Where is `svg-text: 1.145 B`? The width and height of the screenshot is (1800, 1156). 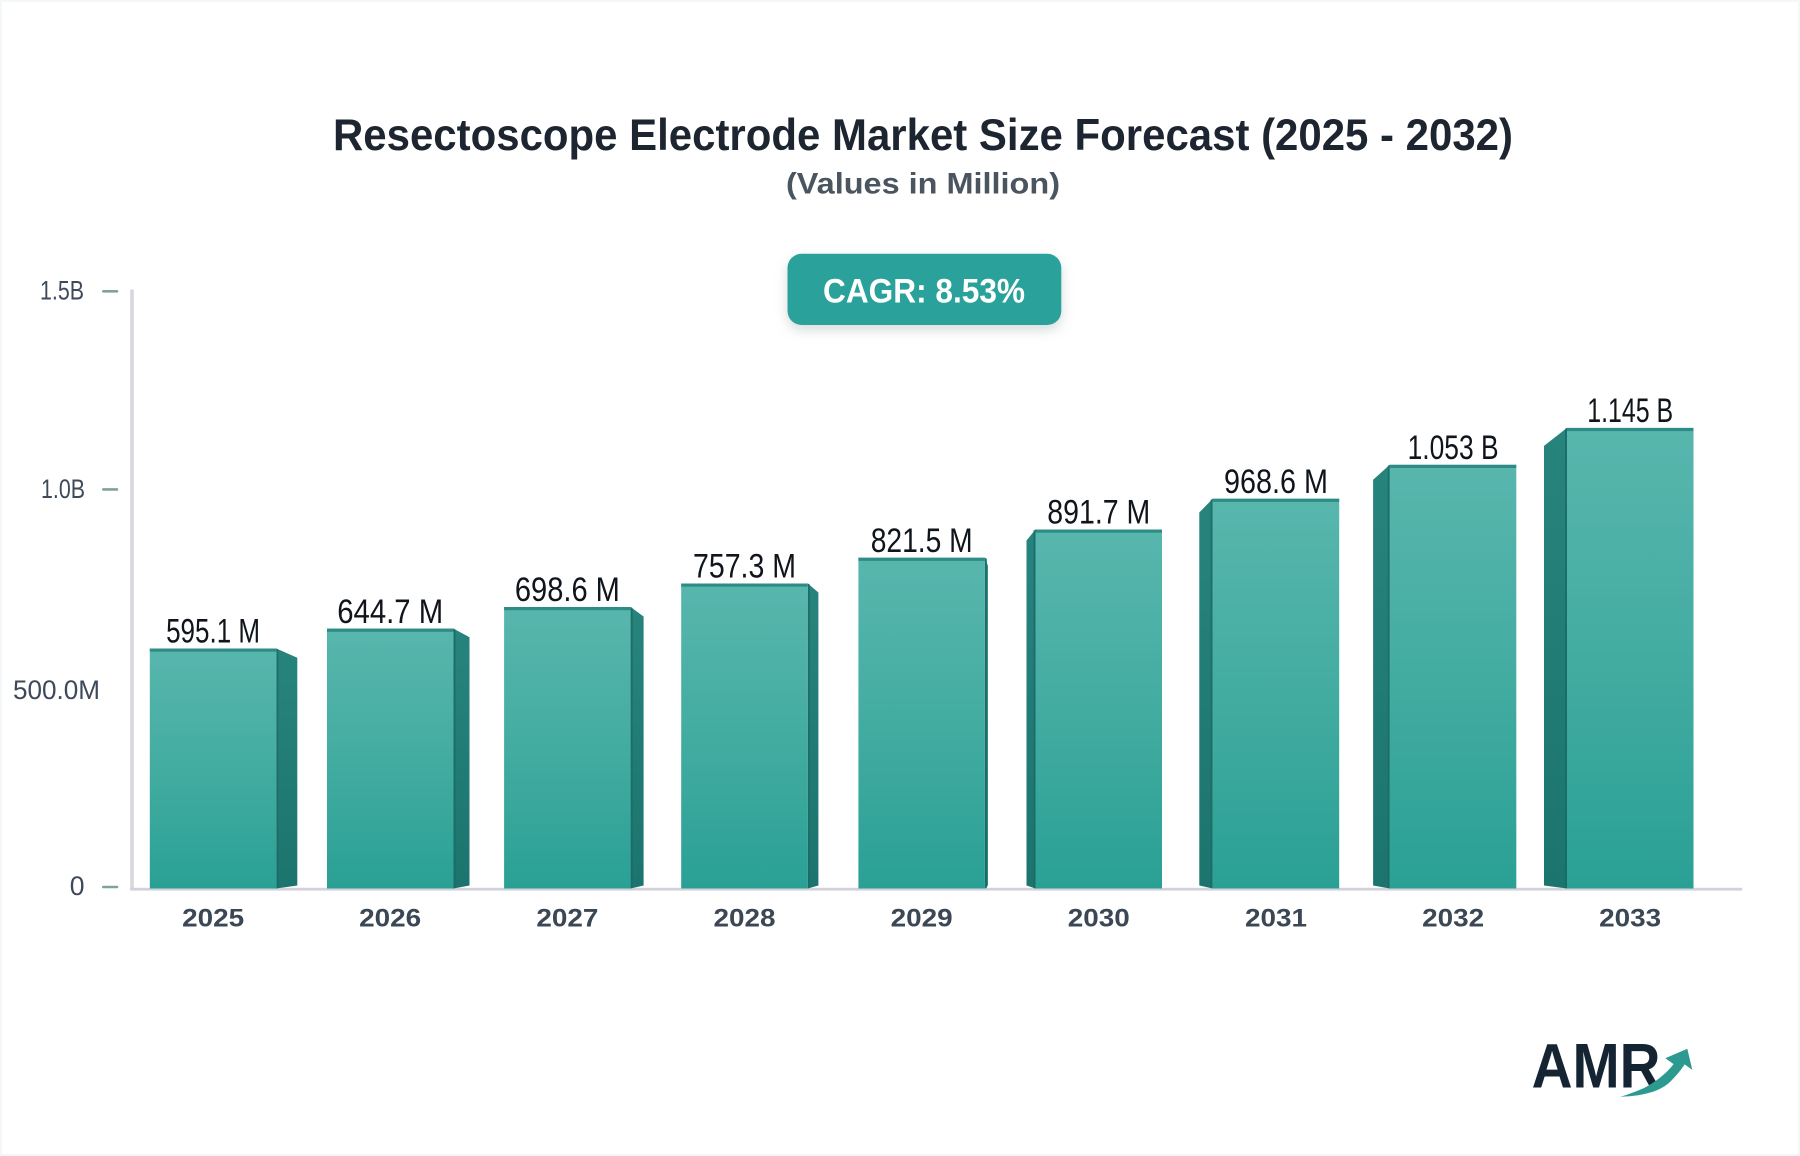 svg-text: 1.145 B is located at coordinates (1630, 411).